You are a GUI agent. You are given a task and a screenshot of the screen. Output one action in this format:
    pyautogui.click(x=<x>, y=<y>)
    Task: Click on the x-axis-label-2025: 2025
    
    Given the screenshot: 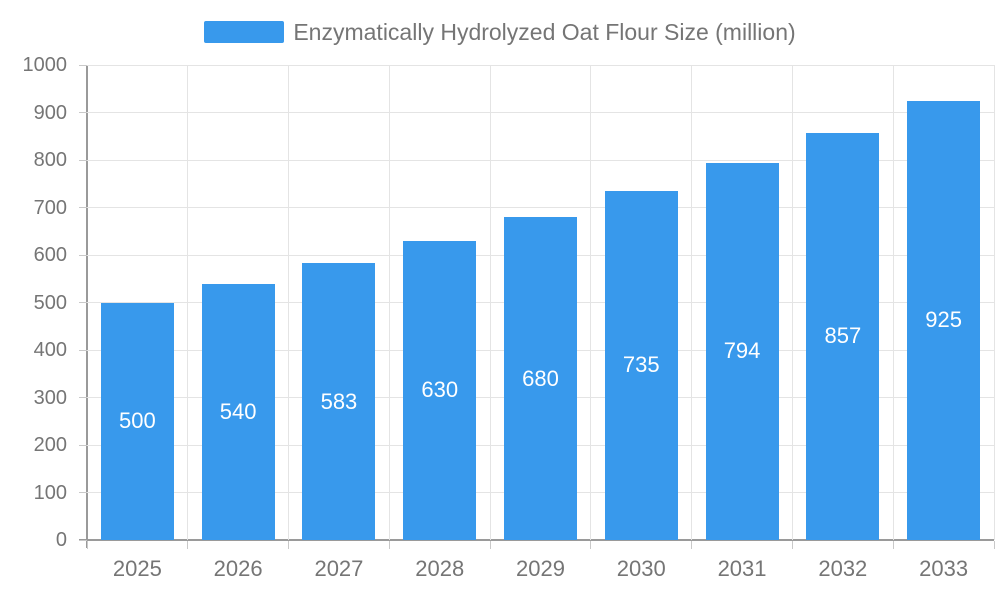 What is the action you would take?
    pyautogui.click(x=137, y=568)
    